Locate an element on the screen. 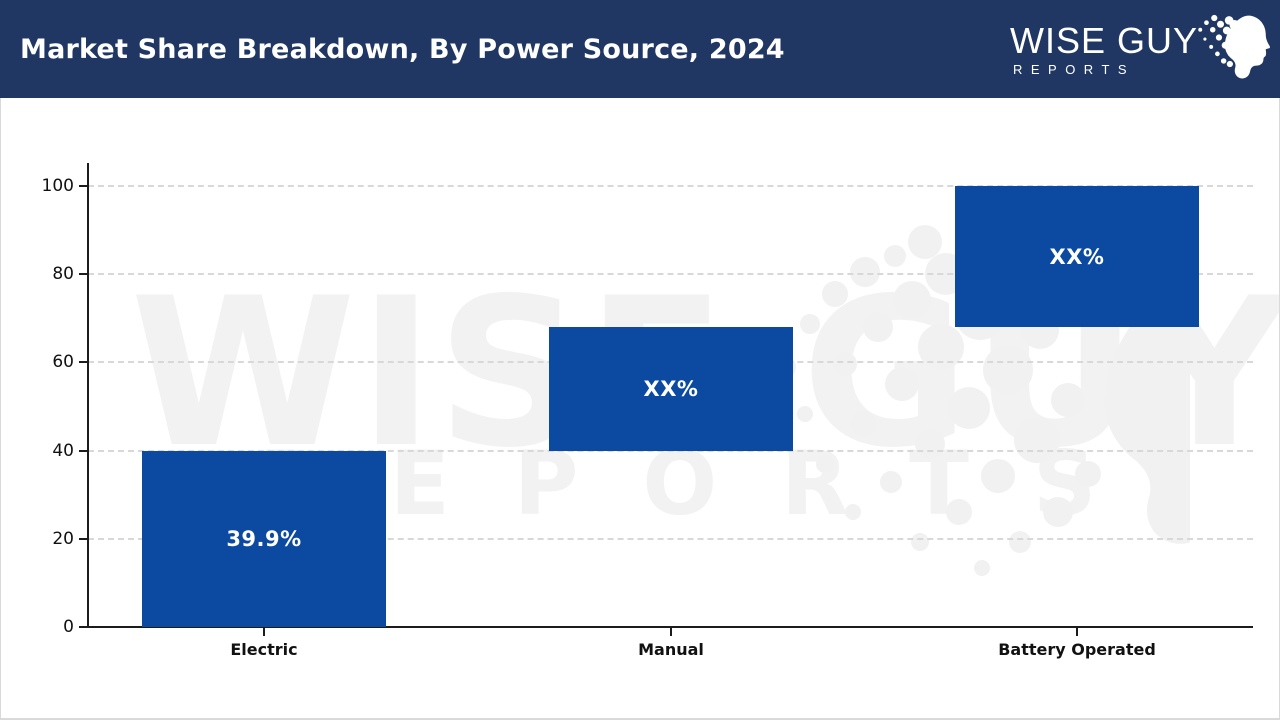 Image resolution: width=1280 pixels, height=720 pixels. bar-manual: XX% is located at coordinates (671, 389).